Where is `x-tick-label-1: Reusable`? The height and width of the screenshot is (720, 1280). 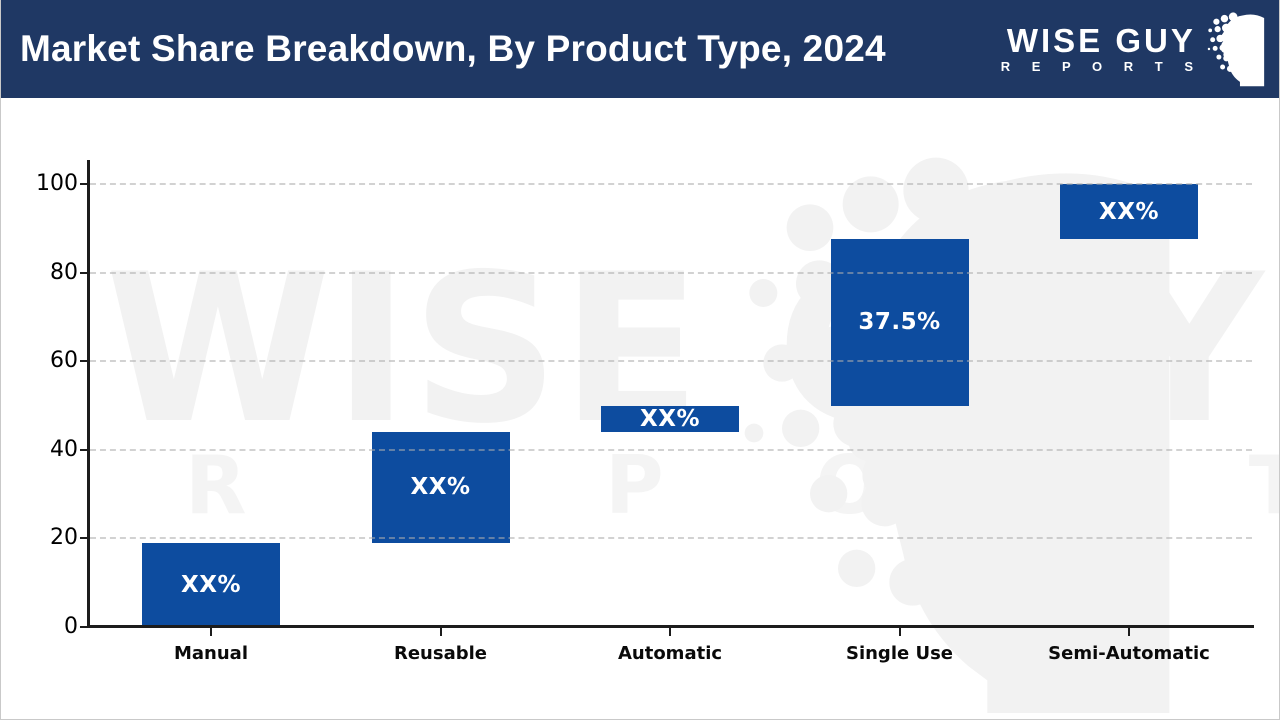
x-tick-label-1: Reusable is located at coordinates (440, 653).